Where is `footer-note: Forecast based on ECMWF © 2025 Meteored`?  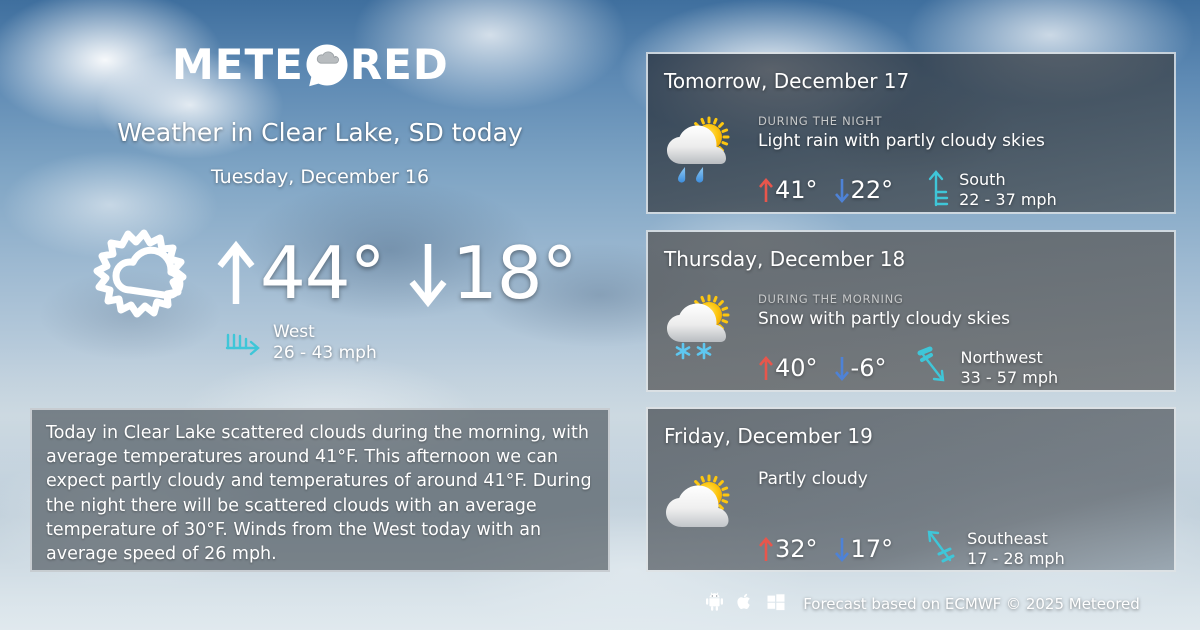
footer-note: Forecast based on ECMWF © 2025 Meteored is located at coordinates (971, 603).